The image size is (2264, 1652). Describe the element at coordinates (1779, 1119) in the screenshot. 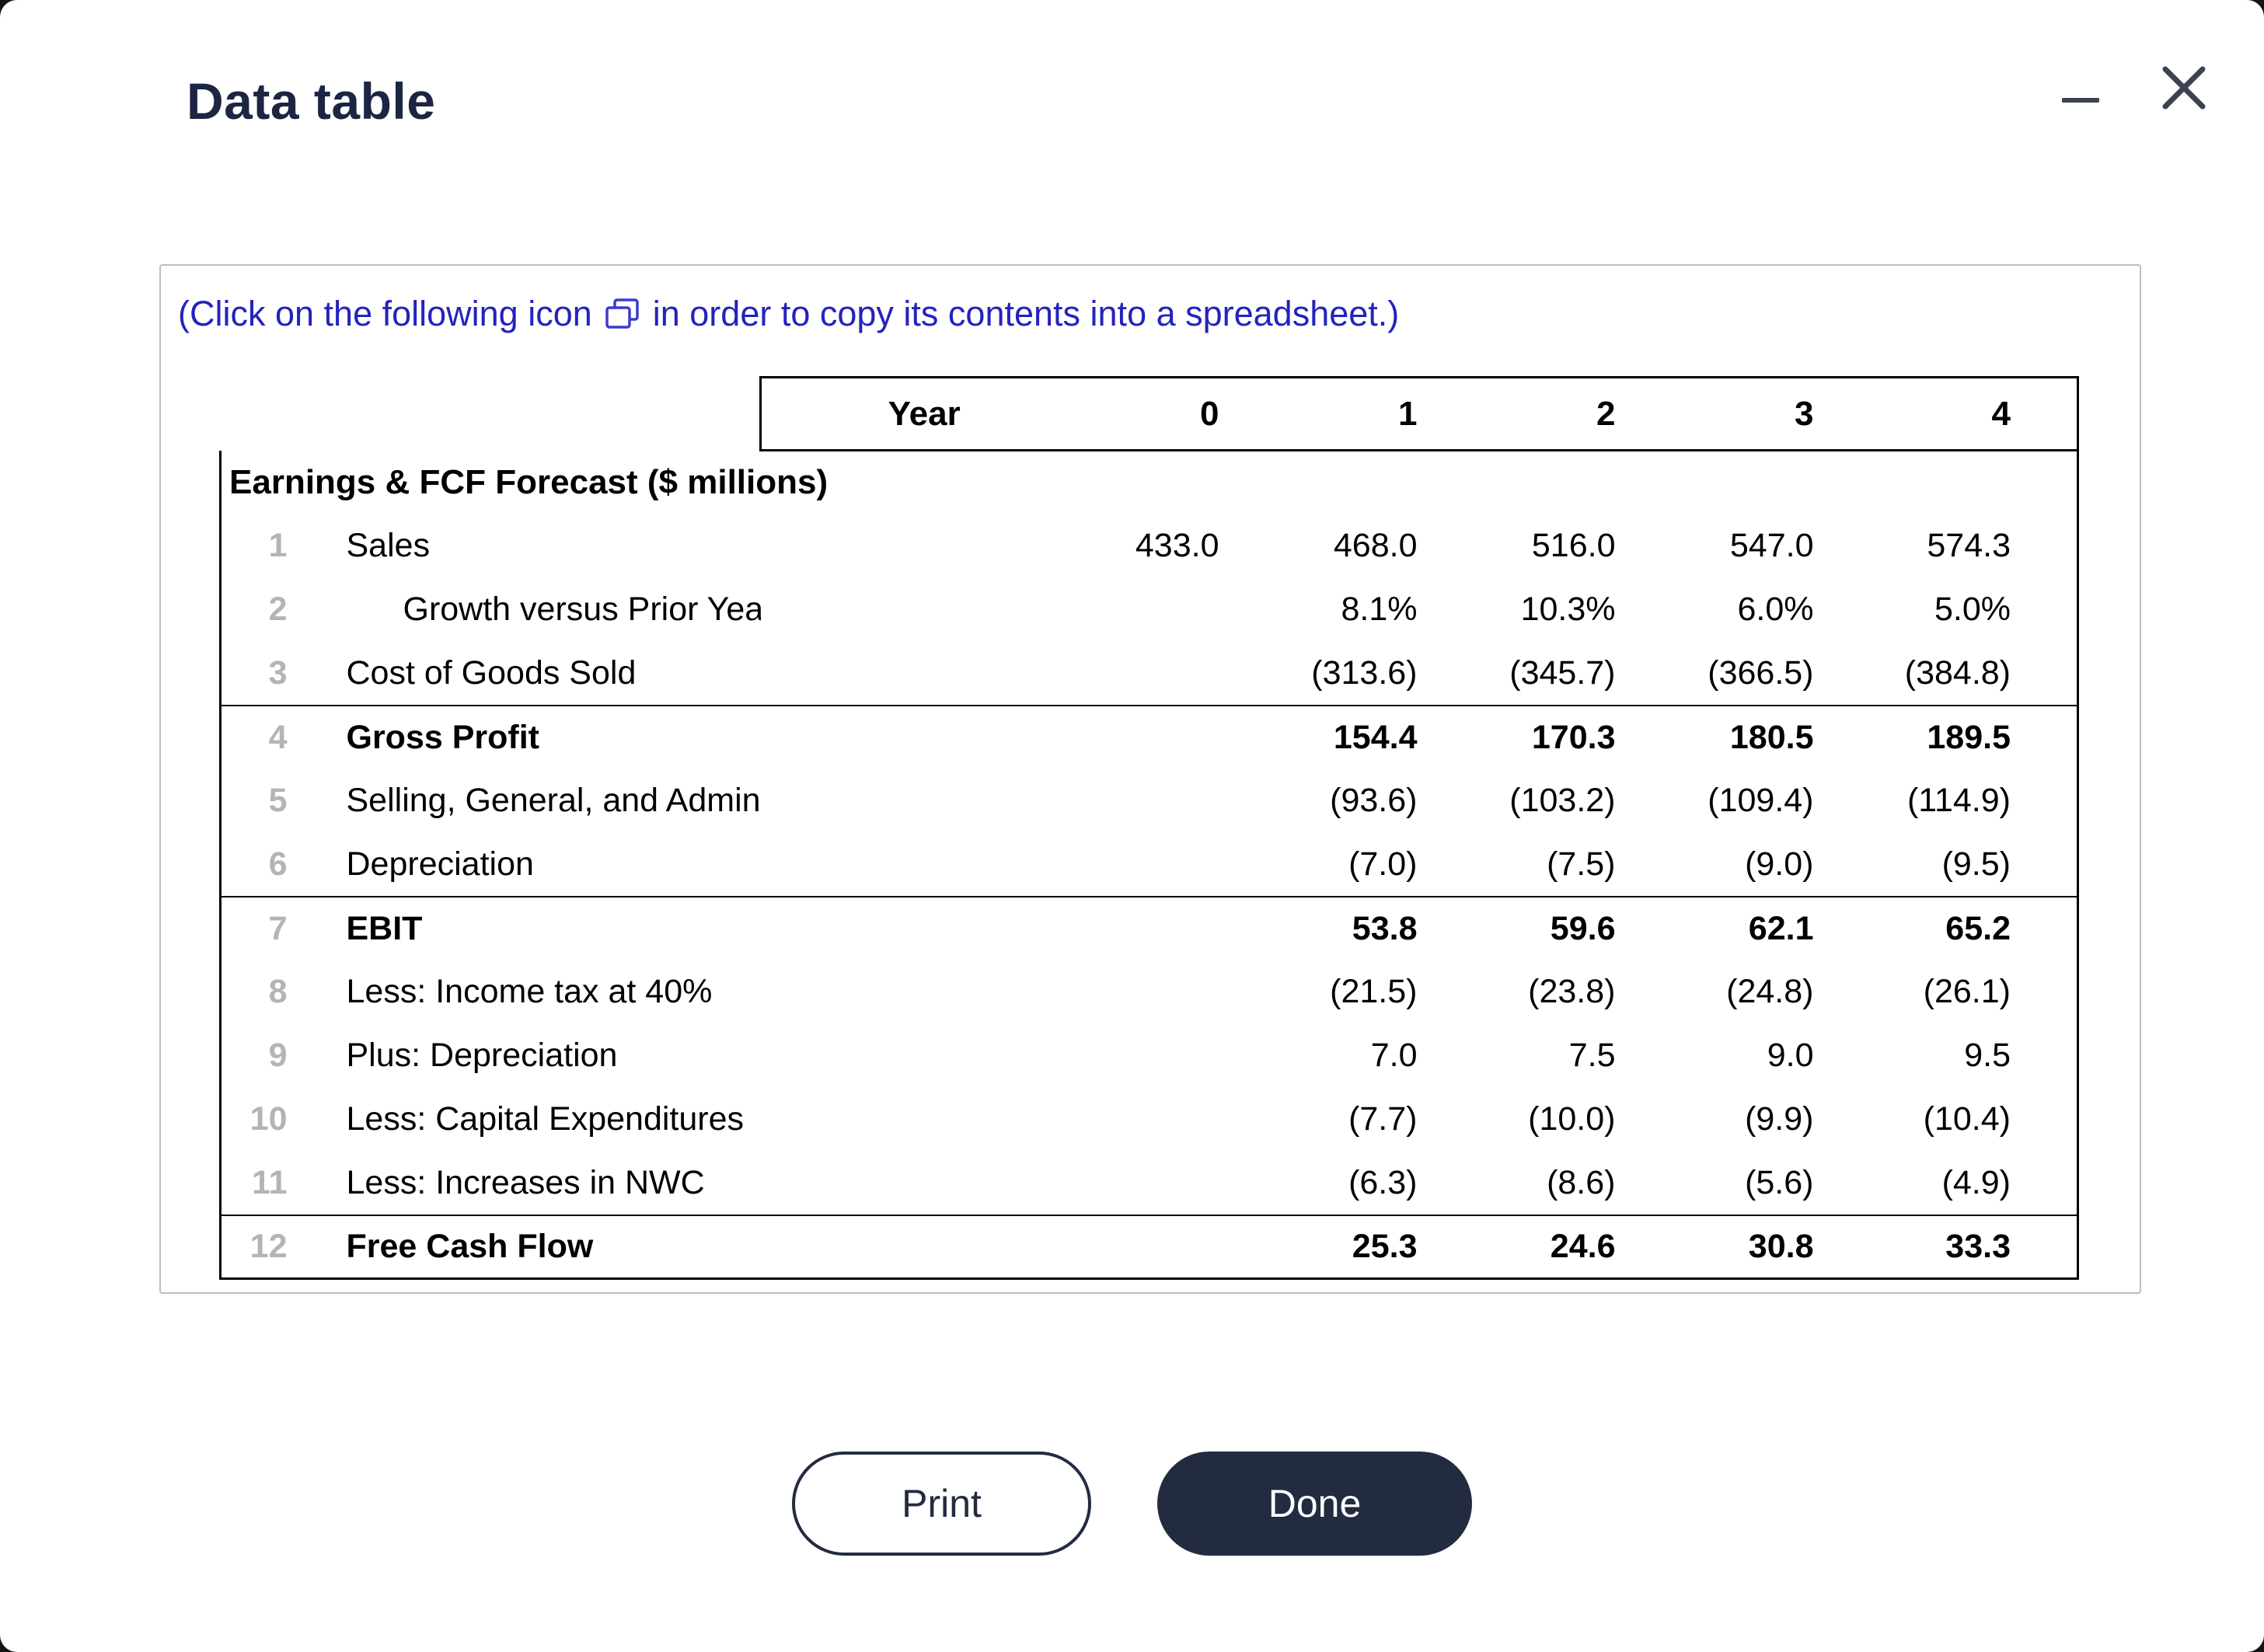

I see `row-value: (9.9)` at that location.